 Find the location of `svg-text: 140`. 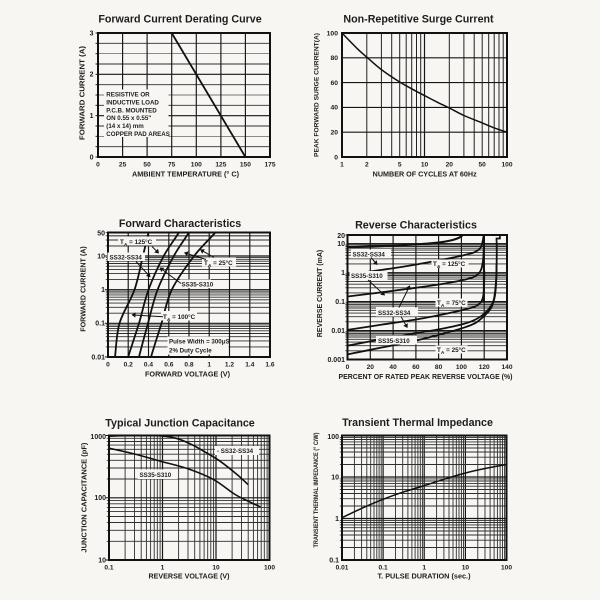

svg-text: 140 is located at coordinates (506, 367).